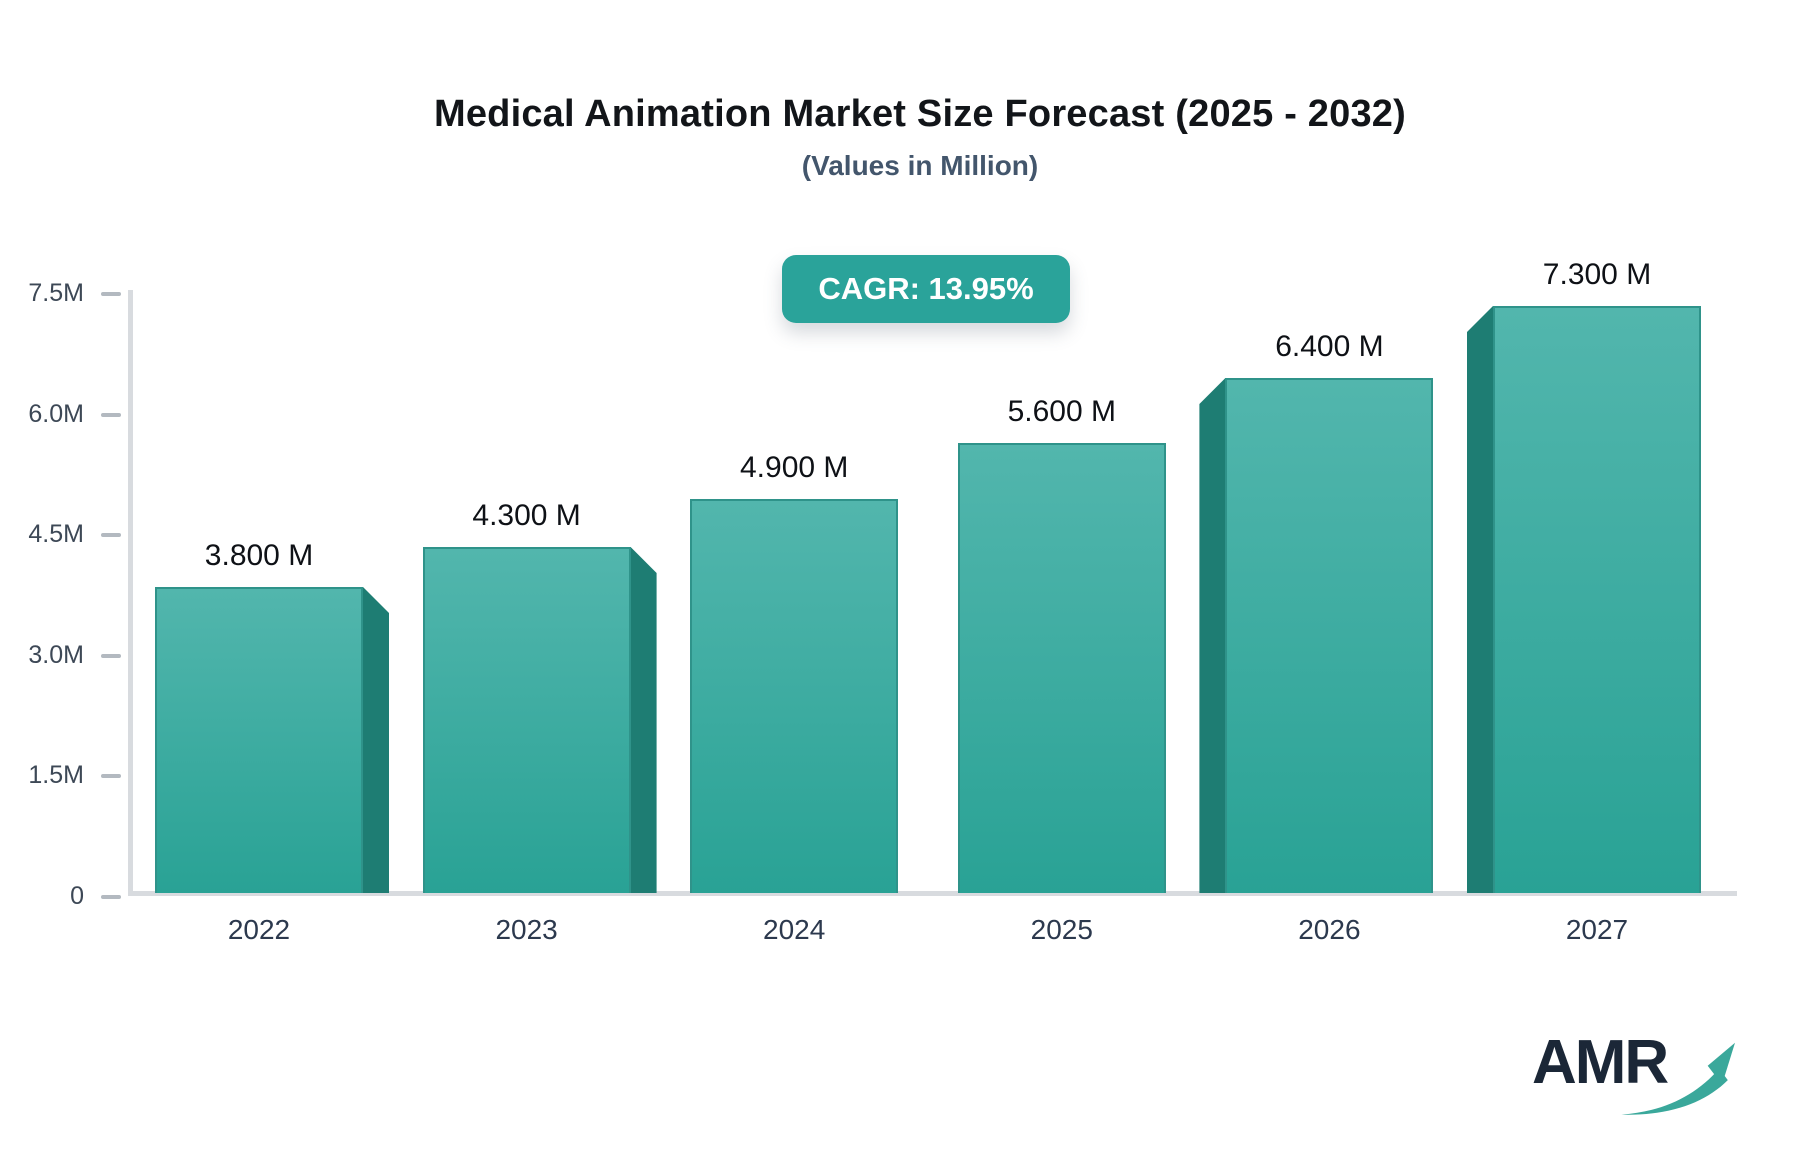  Describe the element at coordinates (926, 289) in the screenshot. I see `cagr-badge: CAGR: 13.95%` at that location.